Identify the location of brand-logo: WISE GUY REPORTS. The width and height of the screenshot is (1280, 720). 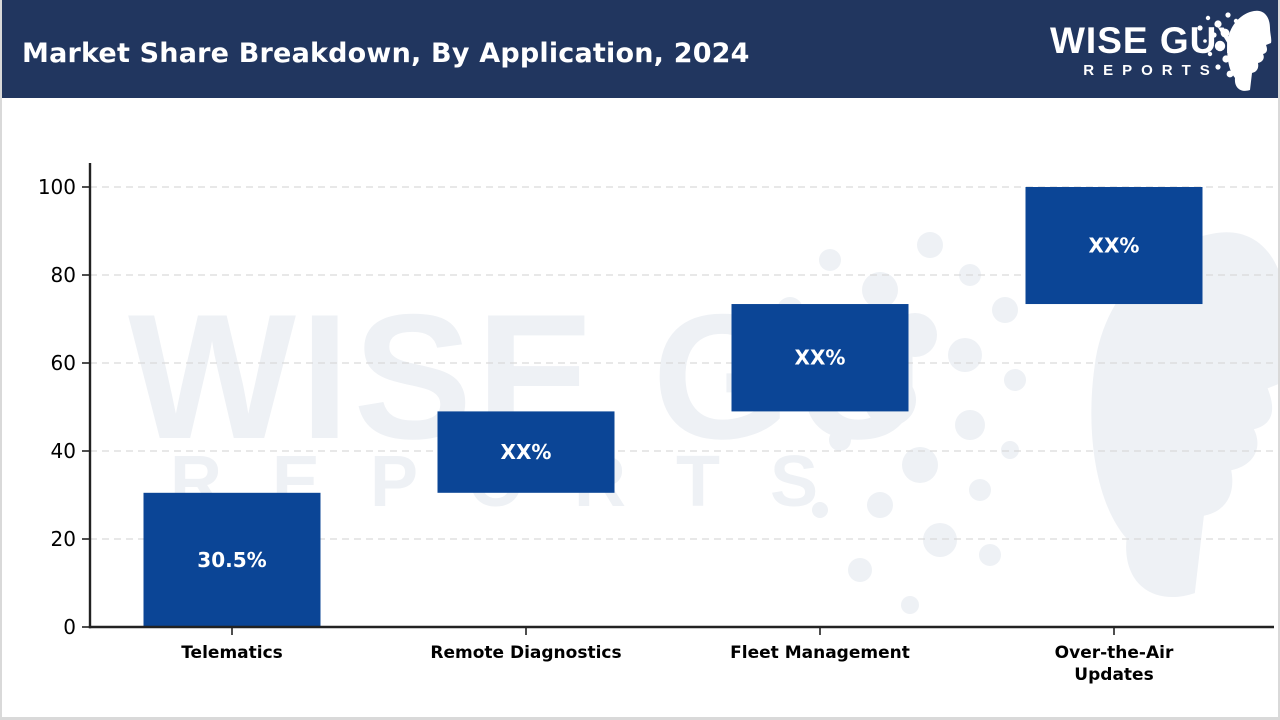
(1147, 50).